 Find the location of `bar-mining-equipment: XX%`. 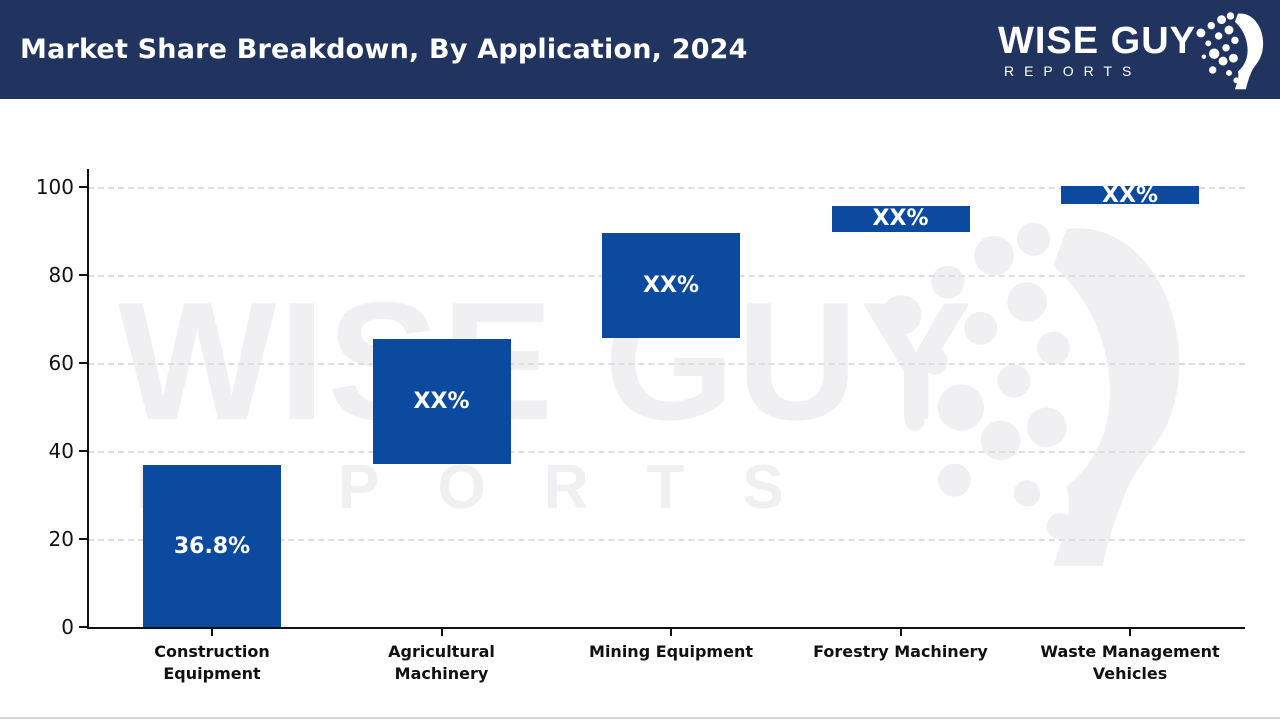

bar-mining-equipment: XX% is located at coordinates (671, 285).